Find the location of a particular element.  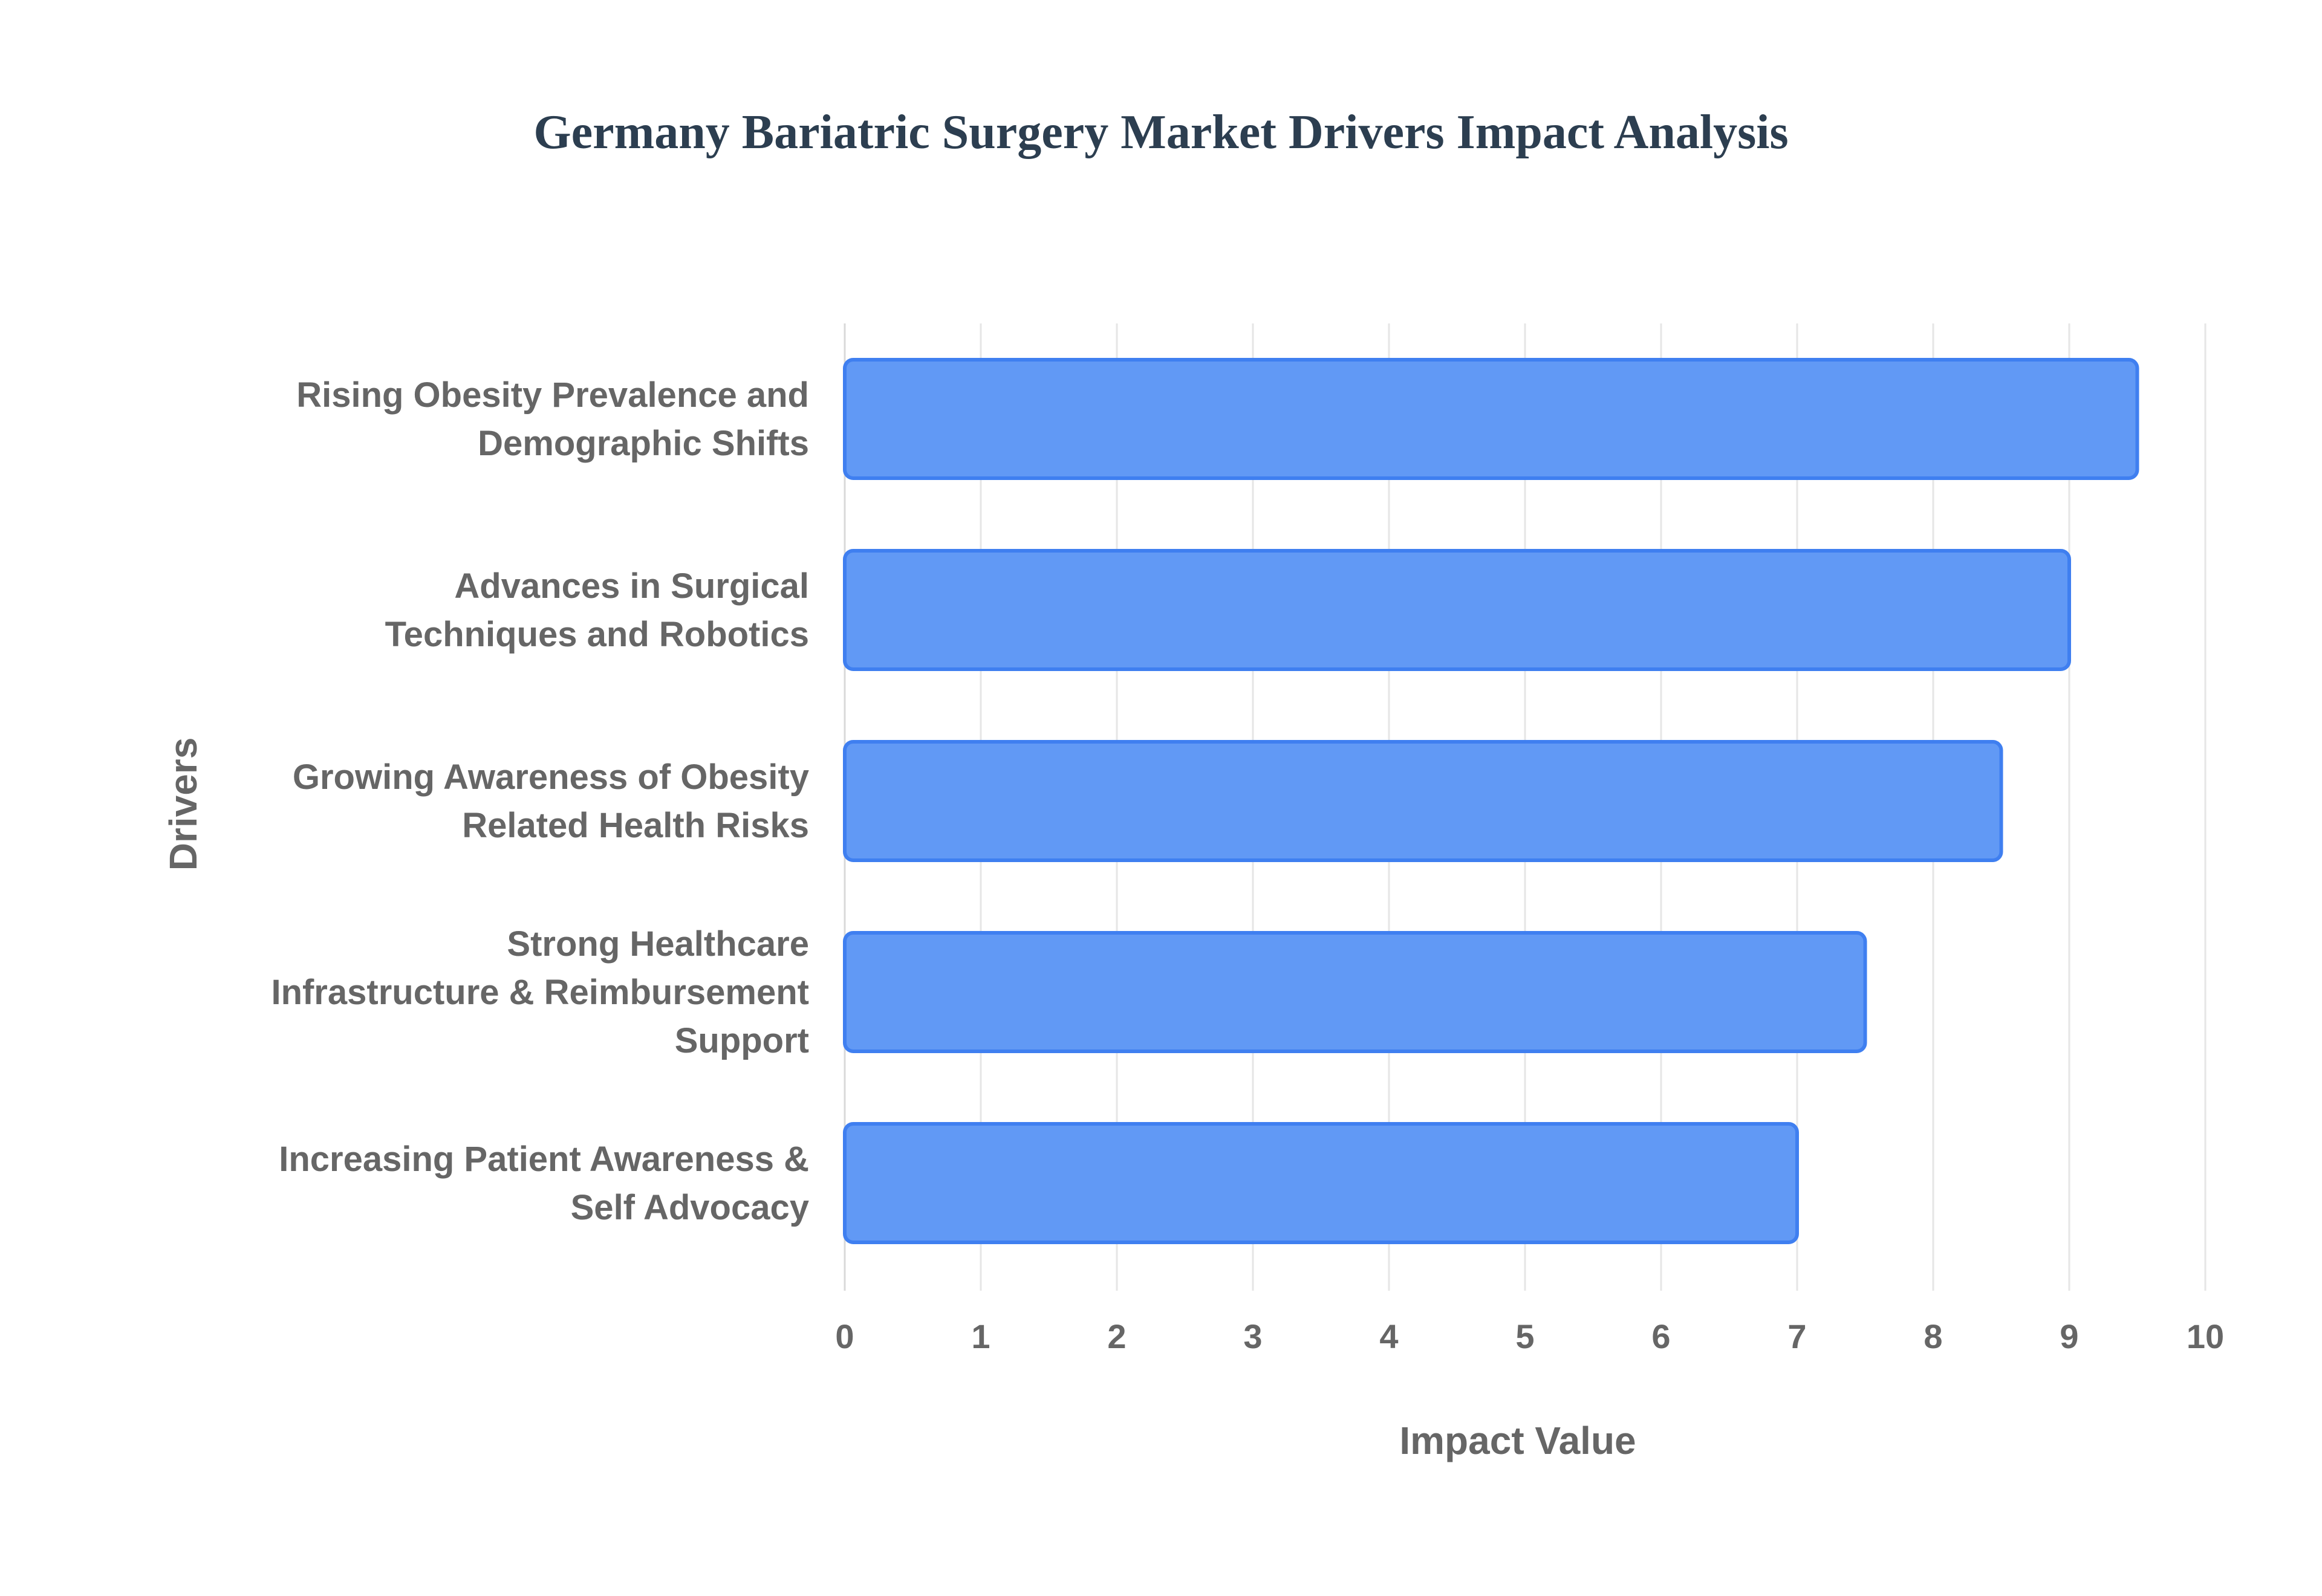

y-category-label-line: Infrastructure & Reimbursement is located at coordinates (540, 992).